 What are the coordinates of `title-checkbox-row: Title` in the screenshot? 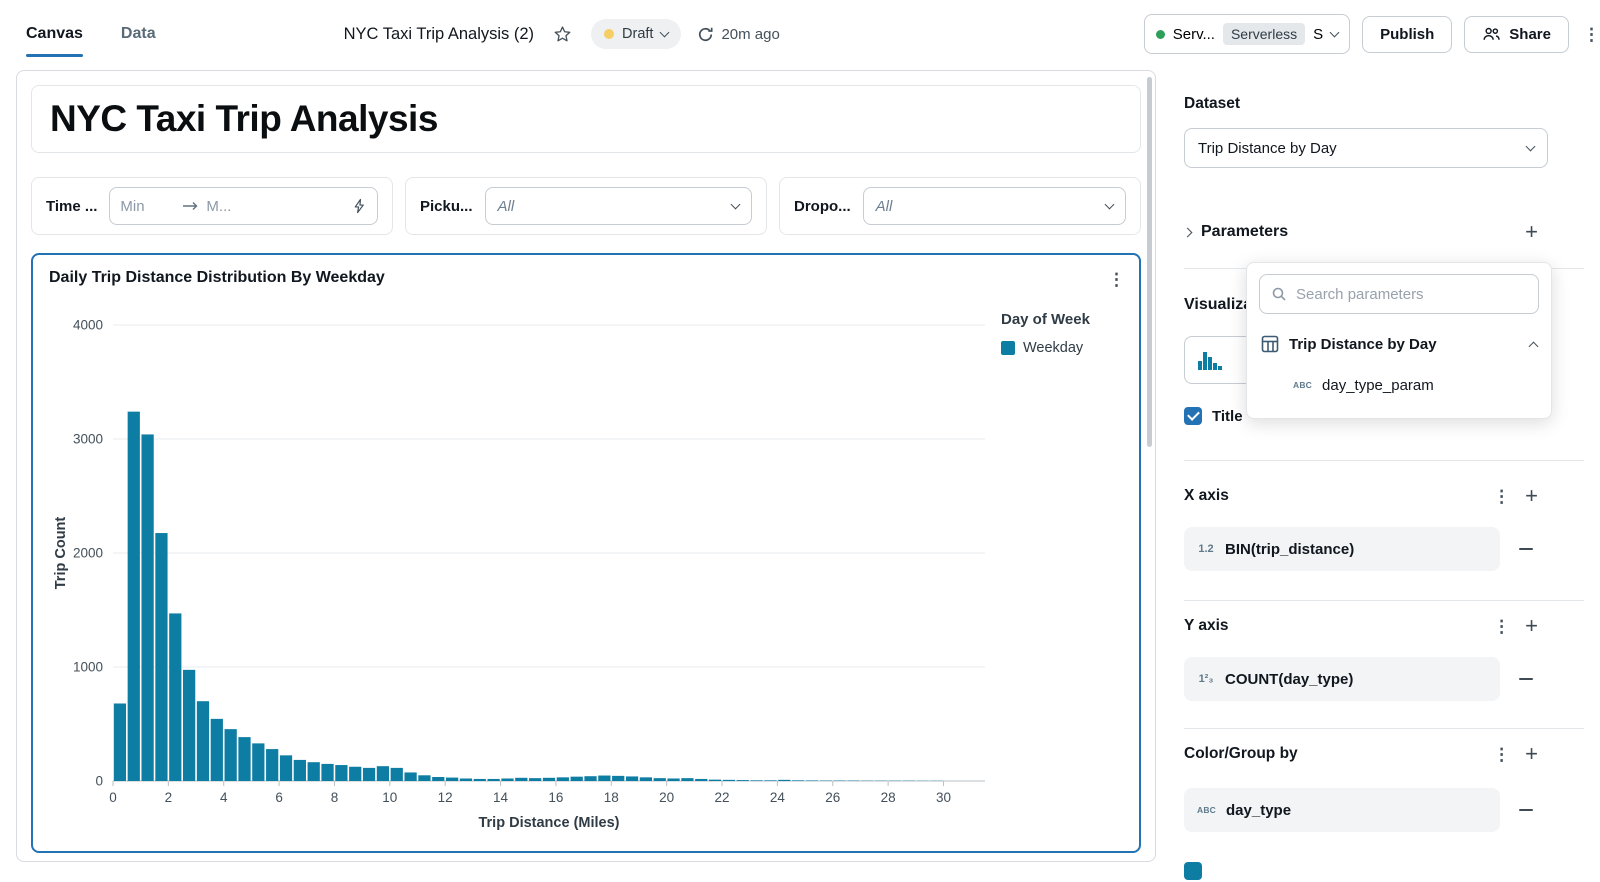 It's located at (1213, 416).